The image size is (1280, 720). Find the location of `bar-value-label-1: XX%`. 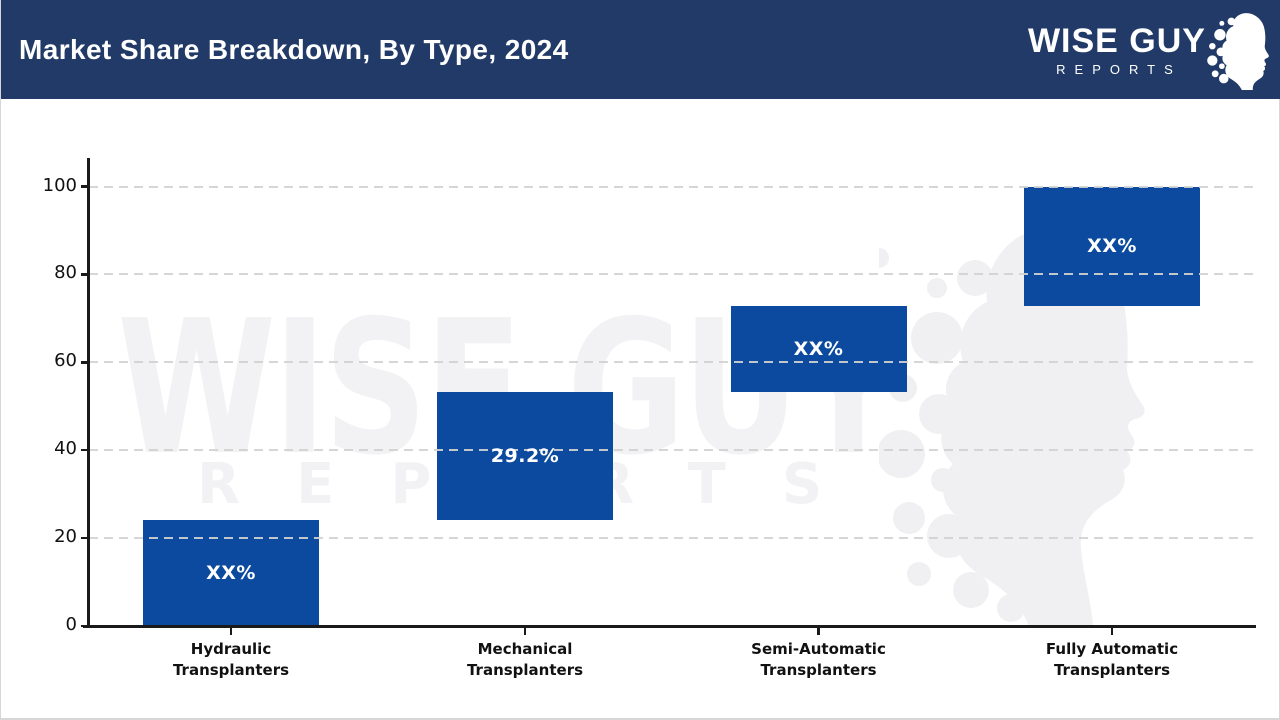

bar-value-label-1: XX% is located at coordinates (231, 573).